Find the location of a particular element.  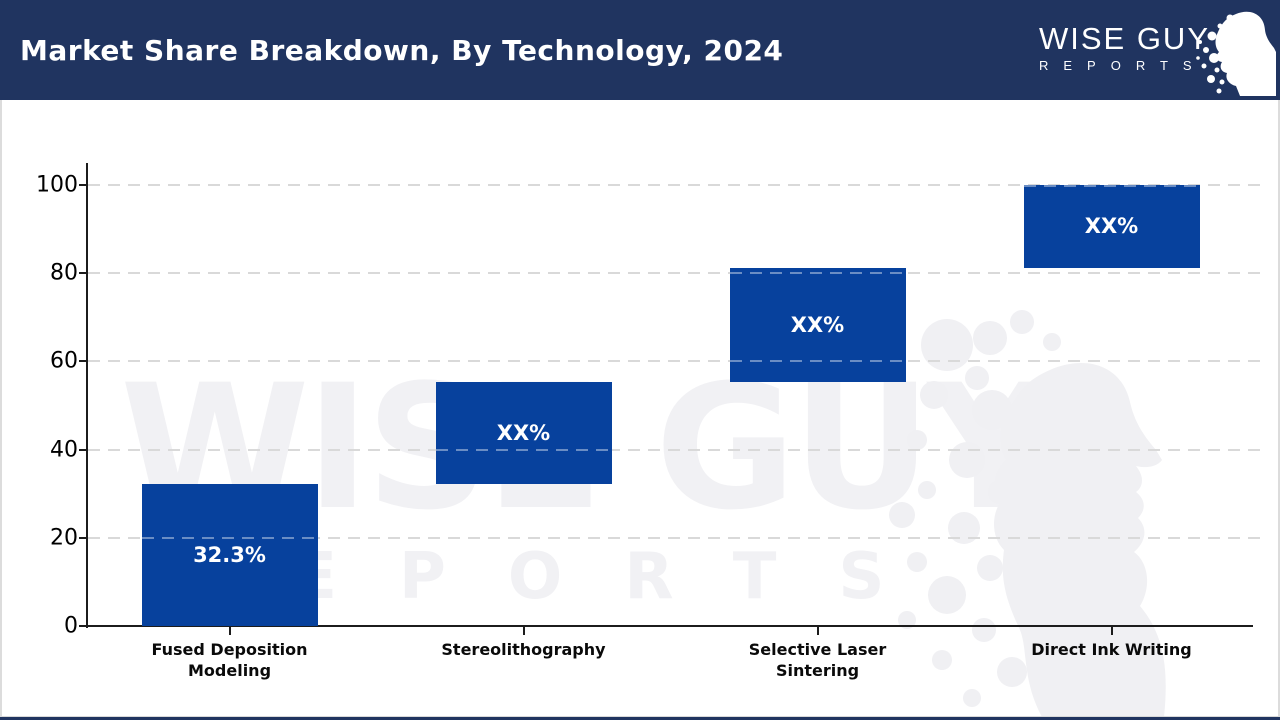

category-label: Stereolithography is located at coordinates (523, 649).